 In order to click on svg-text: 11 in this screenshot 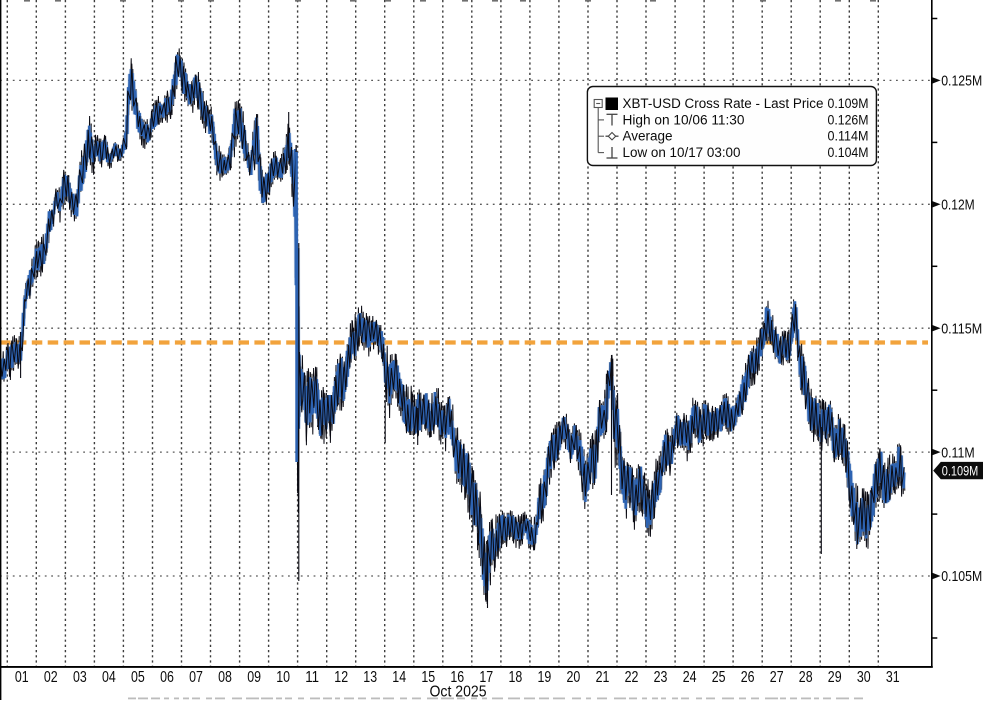, I will do `click(312, 677)`.